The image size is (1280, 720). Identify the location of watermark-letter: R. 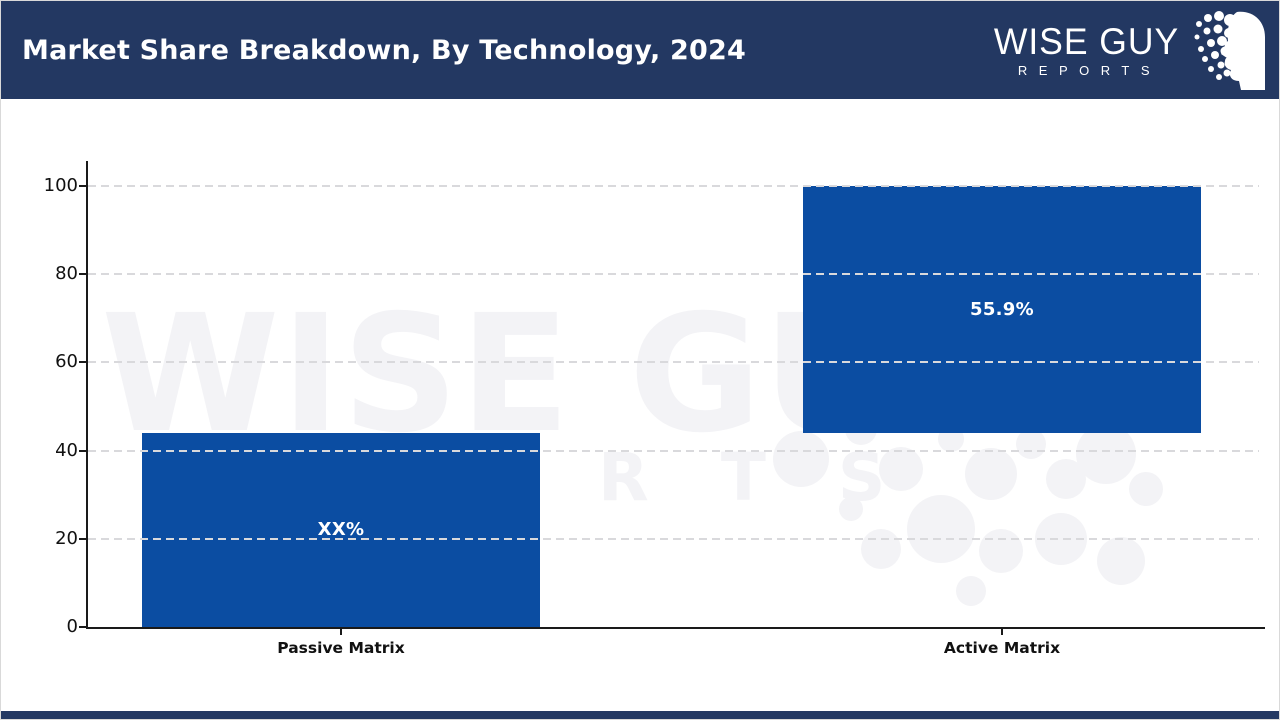
(623, 477).